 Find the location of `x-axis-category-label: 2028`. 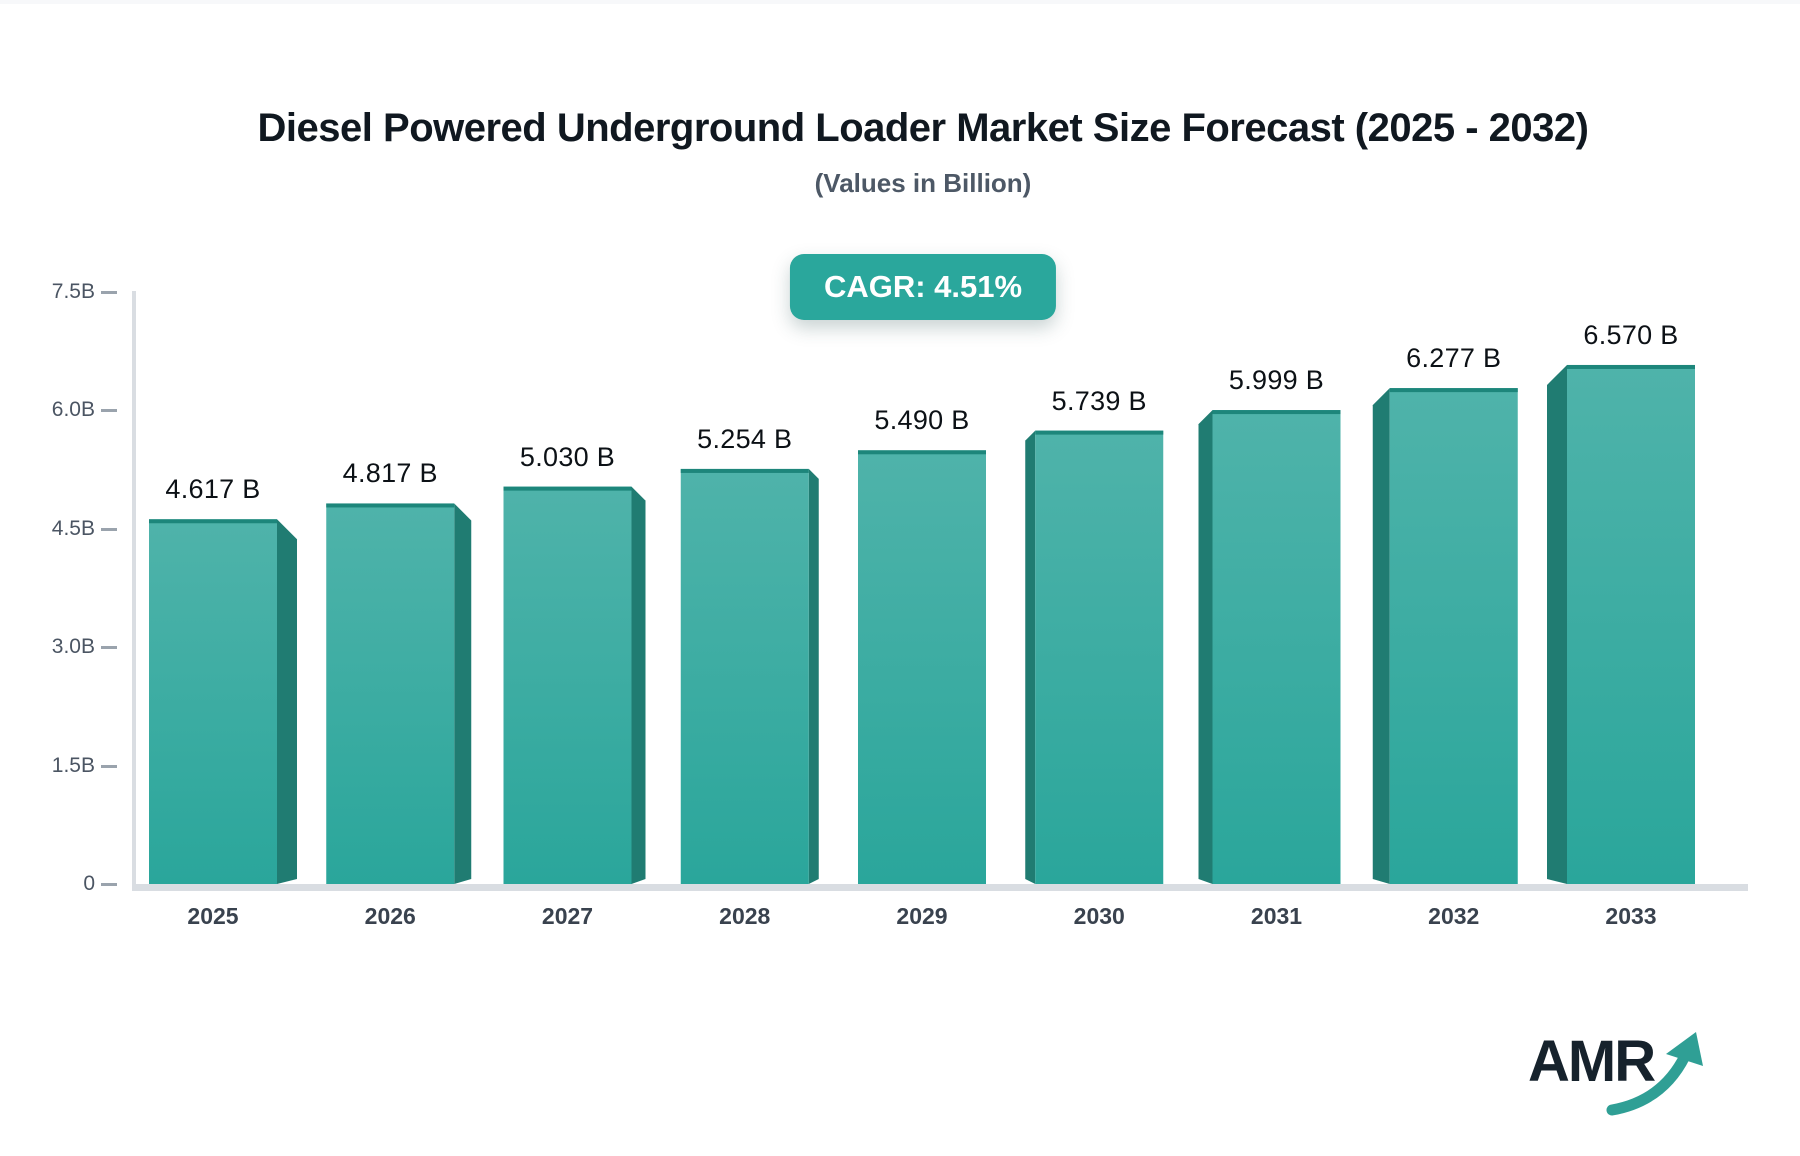

x-axis-category-label: 2028 is located at coordinates (745, 916).